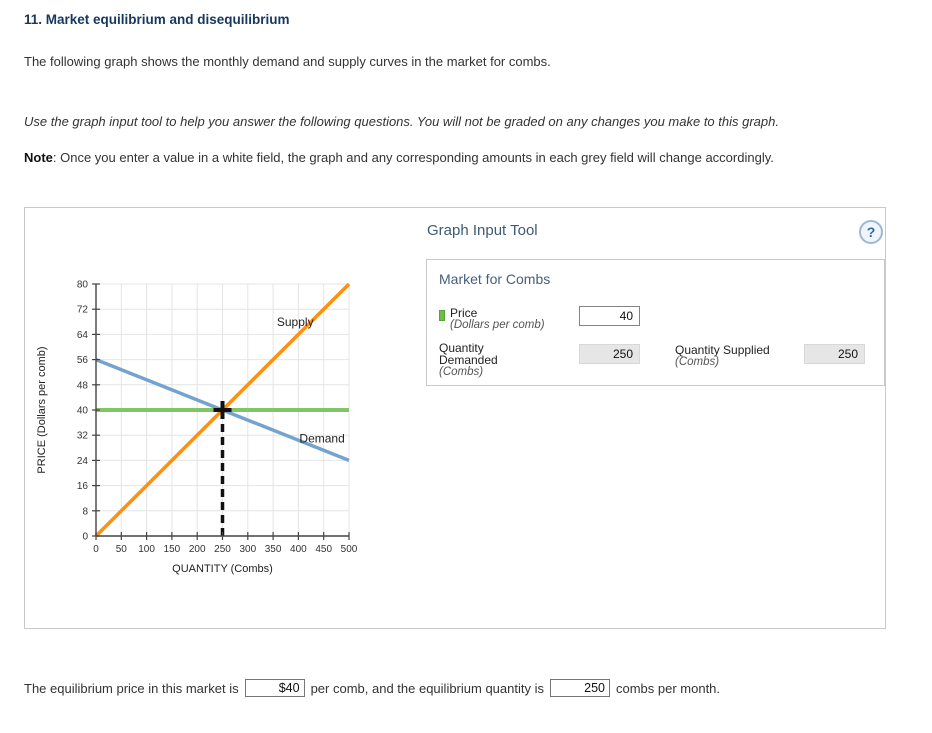 The width and height of the screenshot is (932, 733). What do you see at coordinates (321, 438) in the screenshot?
I see `svg-text: Demand` at bounding box center [321, 438].